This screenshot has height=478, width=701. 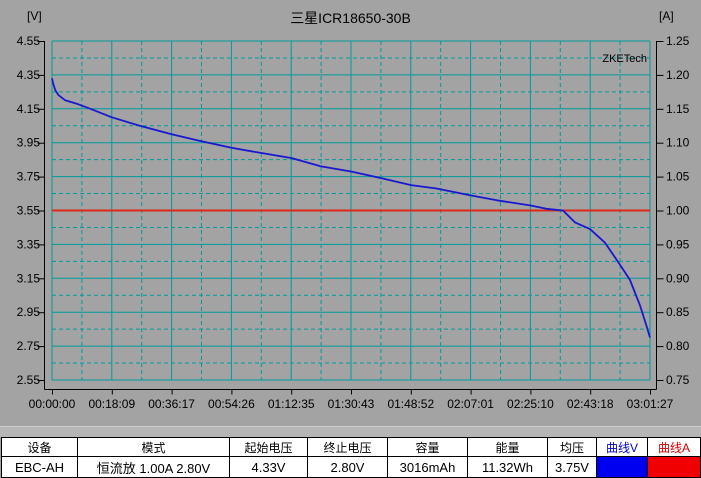 What do you see at coordinates (29, 244) in the screenshot?
I see `svg-text: 3.35` at bounding box center [29, 244].